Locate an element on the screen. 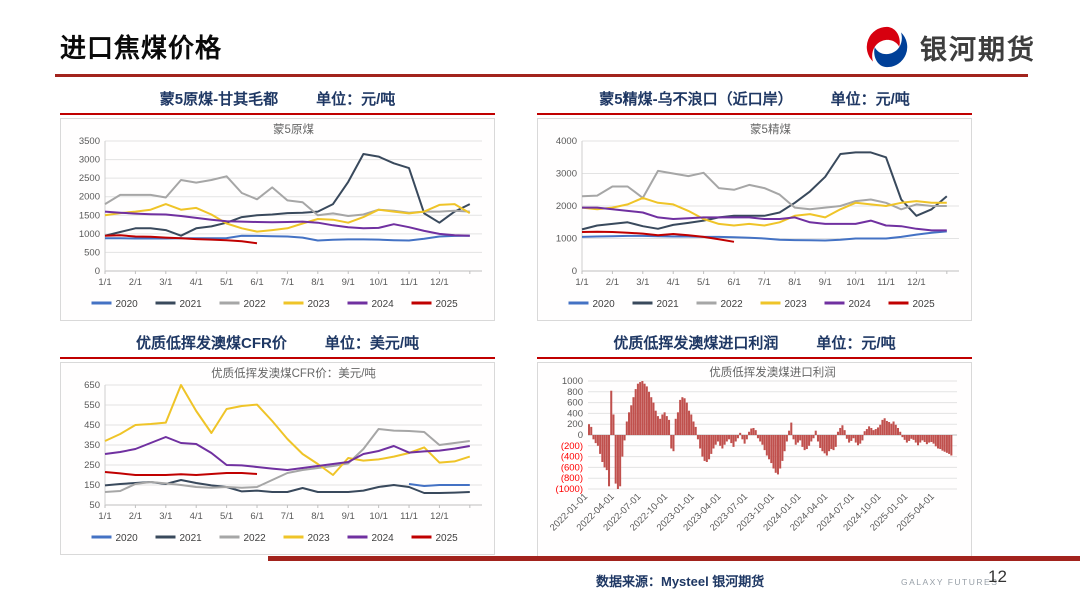  svg-text: 350 is located at coordinates (92, 445).